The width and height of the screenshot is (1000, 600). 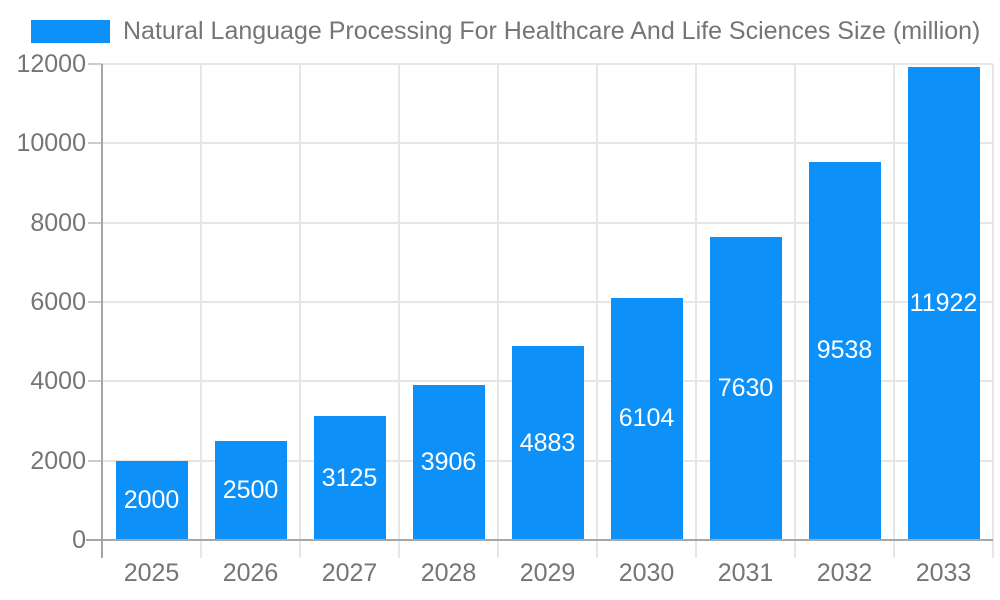 I want to click on y-axis-tick-label: 4000, so click(x=58, y=381).